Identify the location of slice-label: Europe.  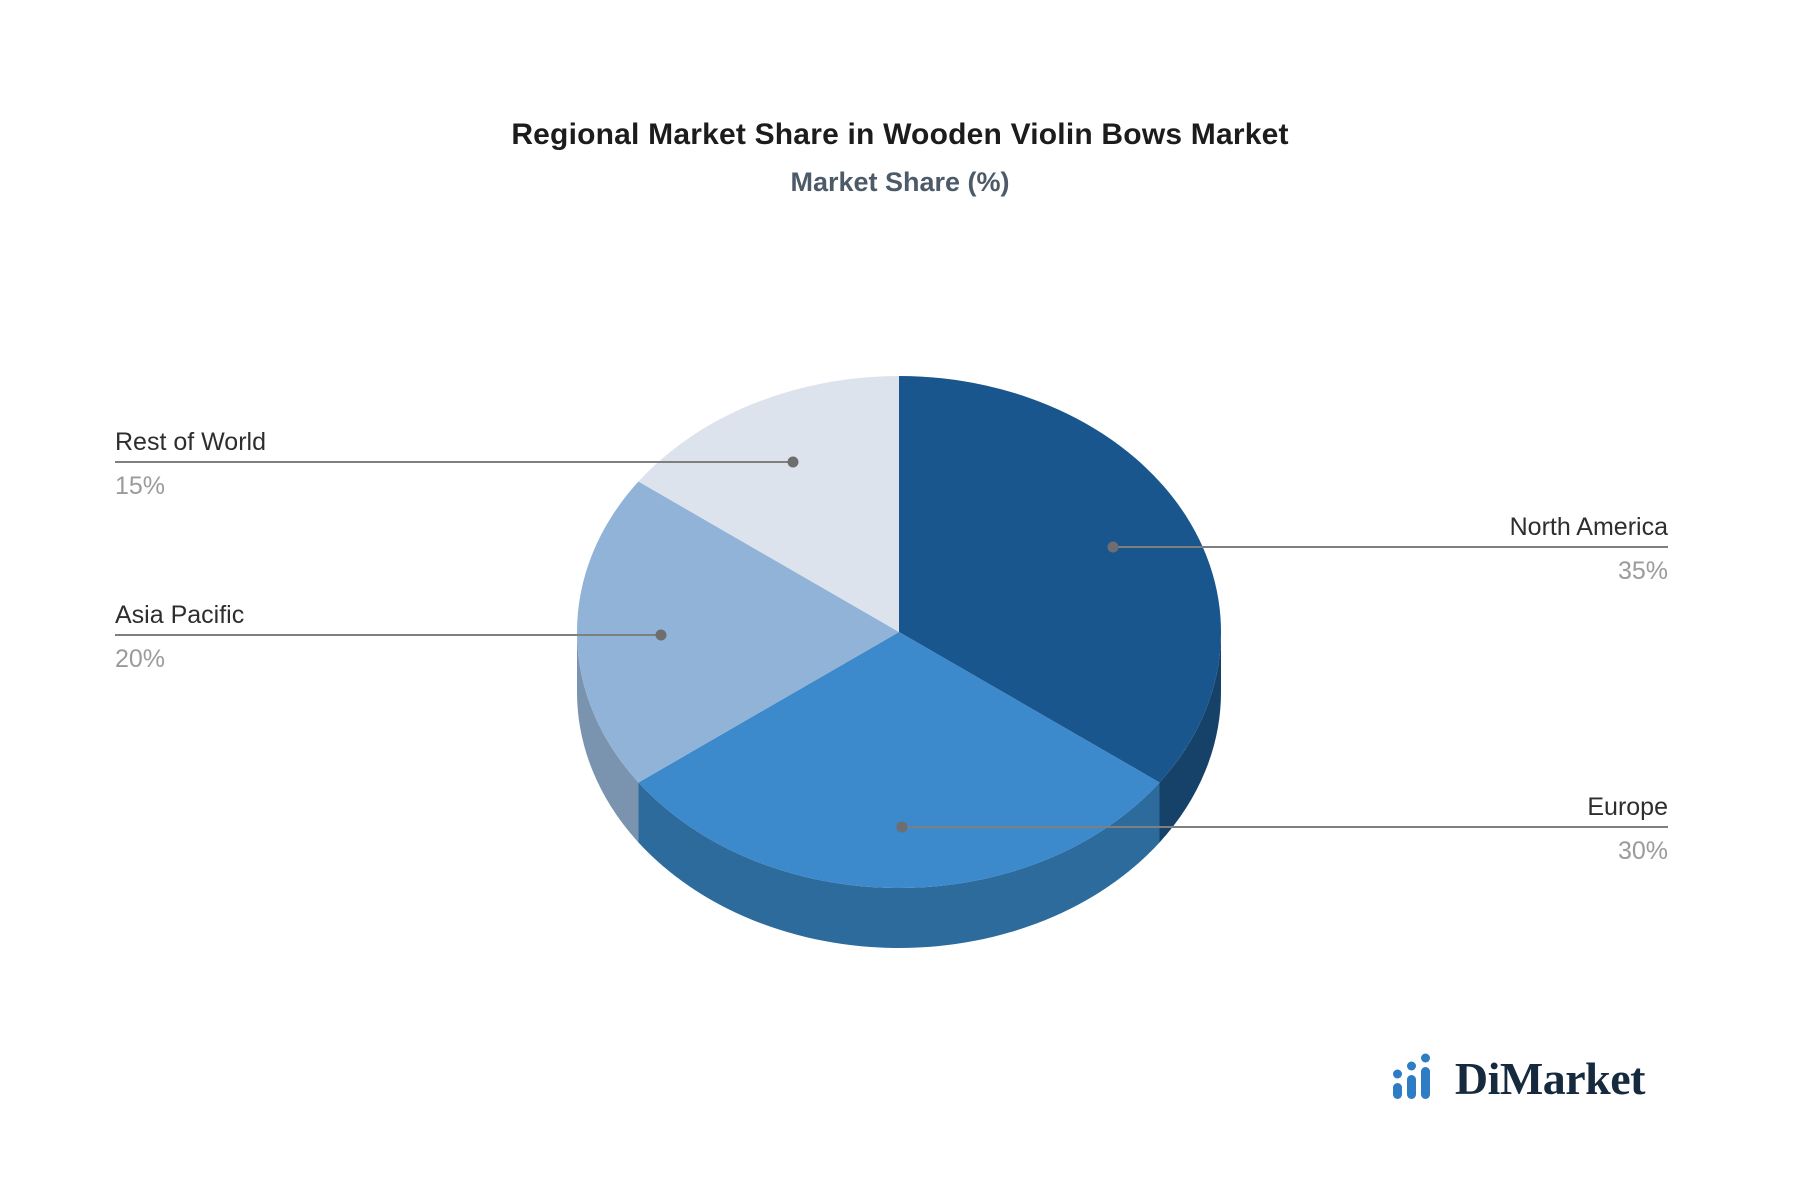
(1627, 807).